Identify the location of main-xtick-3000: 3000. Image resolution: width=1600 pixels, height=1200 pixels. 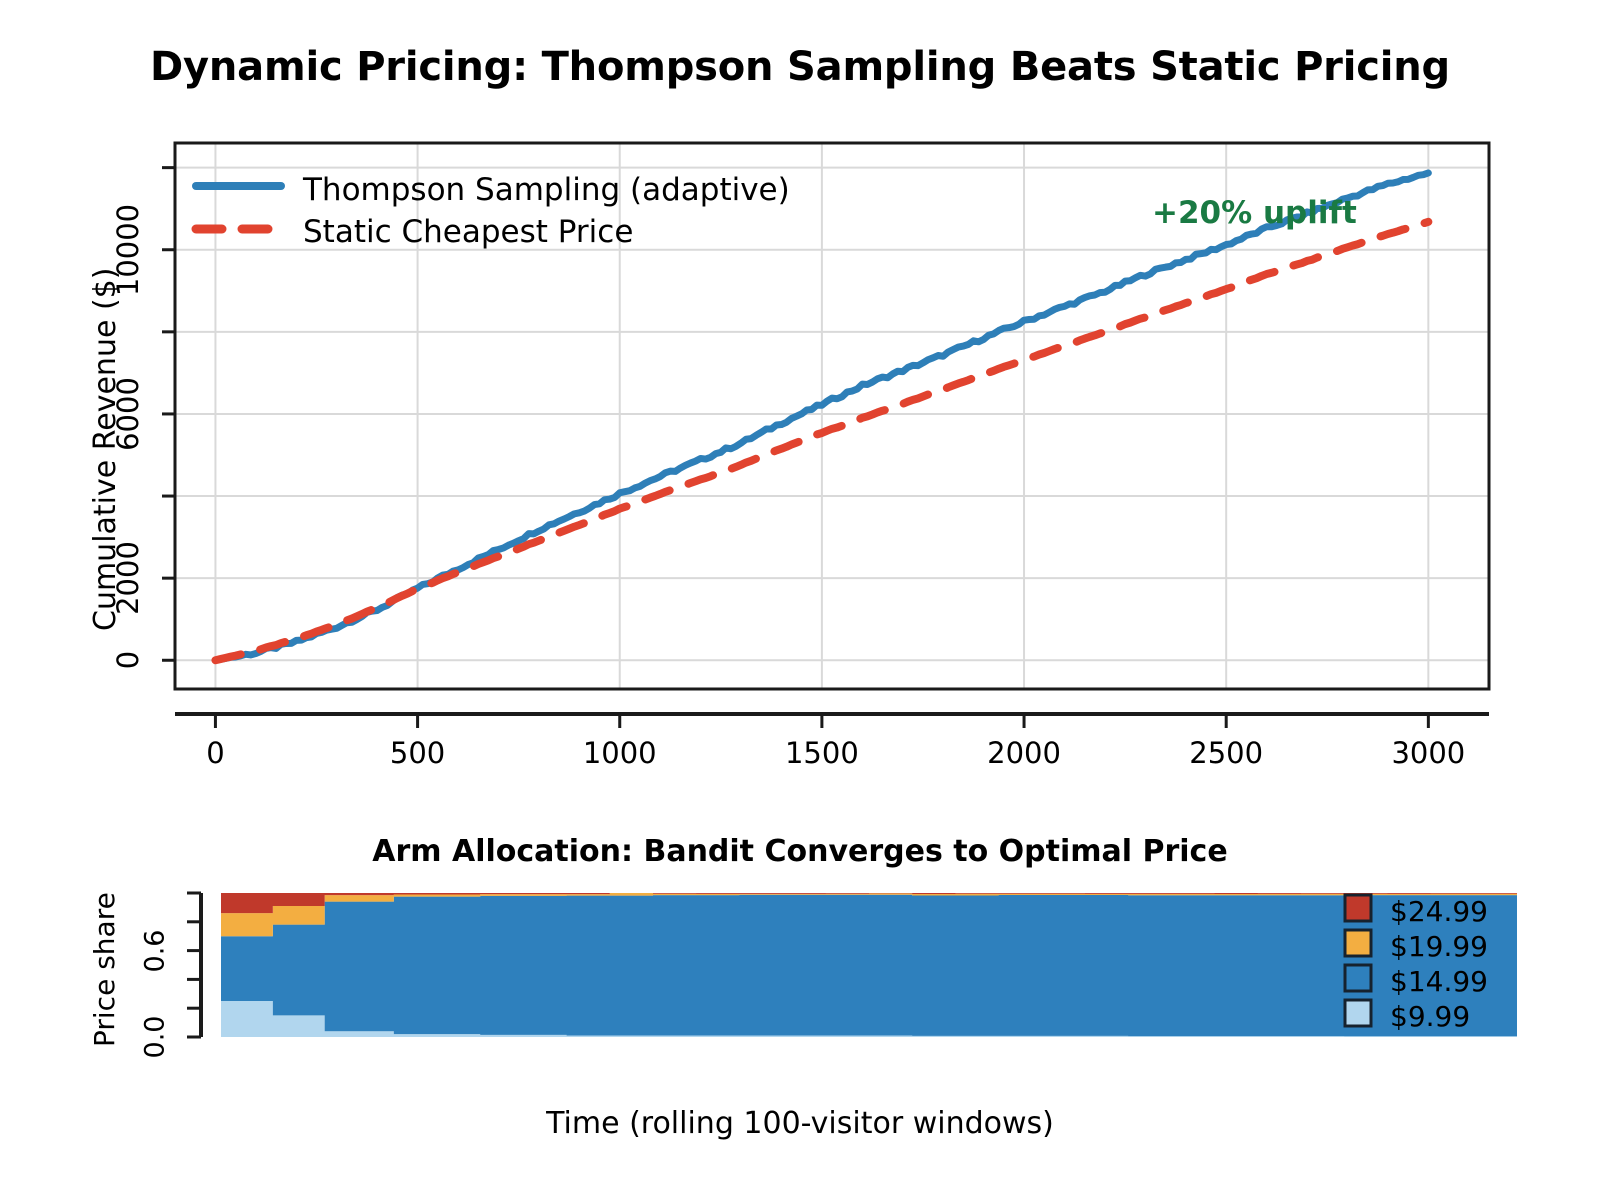
(1428, 753).